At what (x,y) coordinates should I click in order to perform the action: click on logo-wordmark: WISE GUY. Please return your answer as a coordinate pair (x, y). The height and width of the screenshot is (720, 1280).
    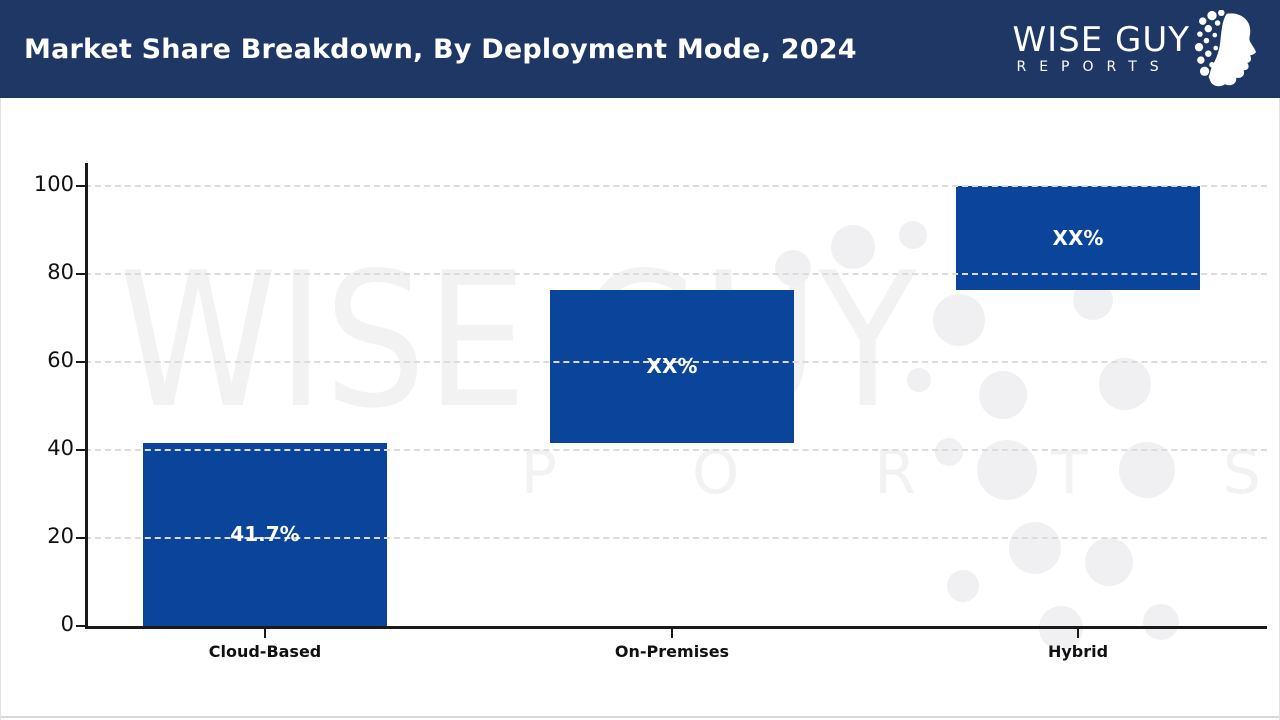
    Looking at the image, I should click on (1101, 39).